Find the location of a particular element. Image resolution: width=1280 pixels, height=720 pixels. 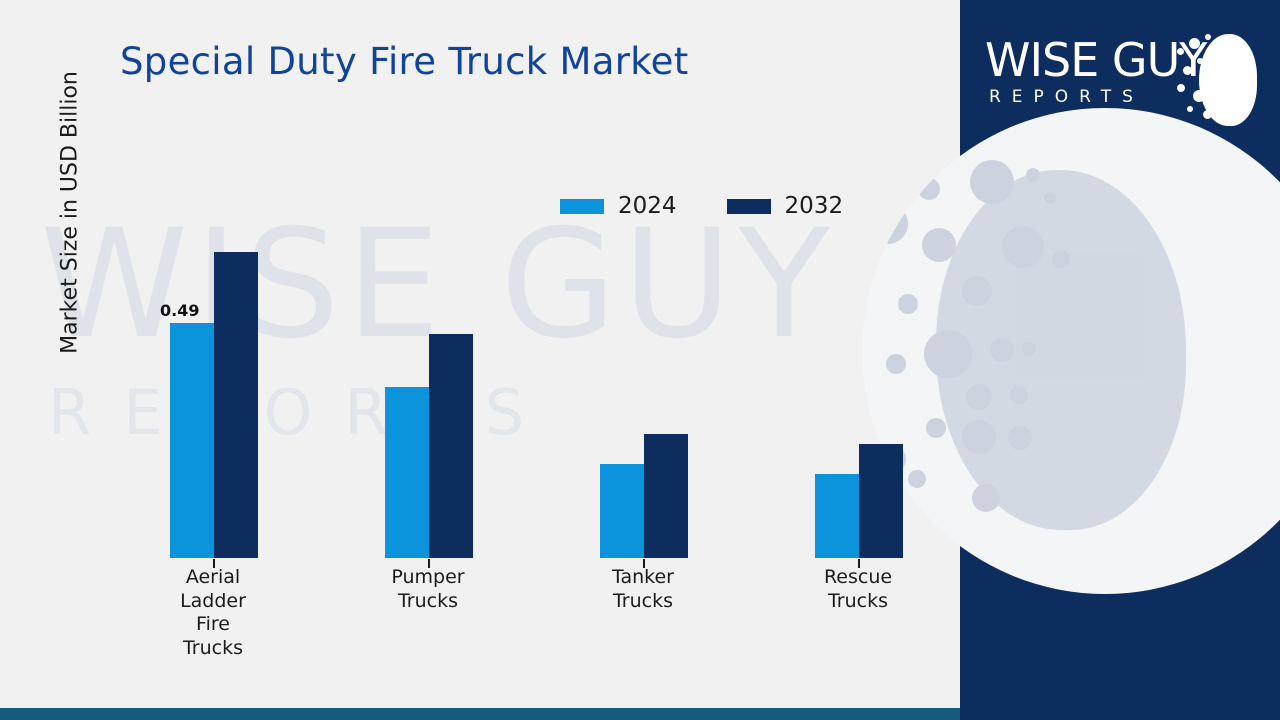

x-axis-label-line: Tanker is located at coordinates (643, 577).